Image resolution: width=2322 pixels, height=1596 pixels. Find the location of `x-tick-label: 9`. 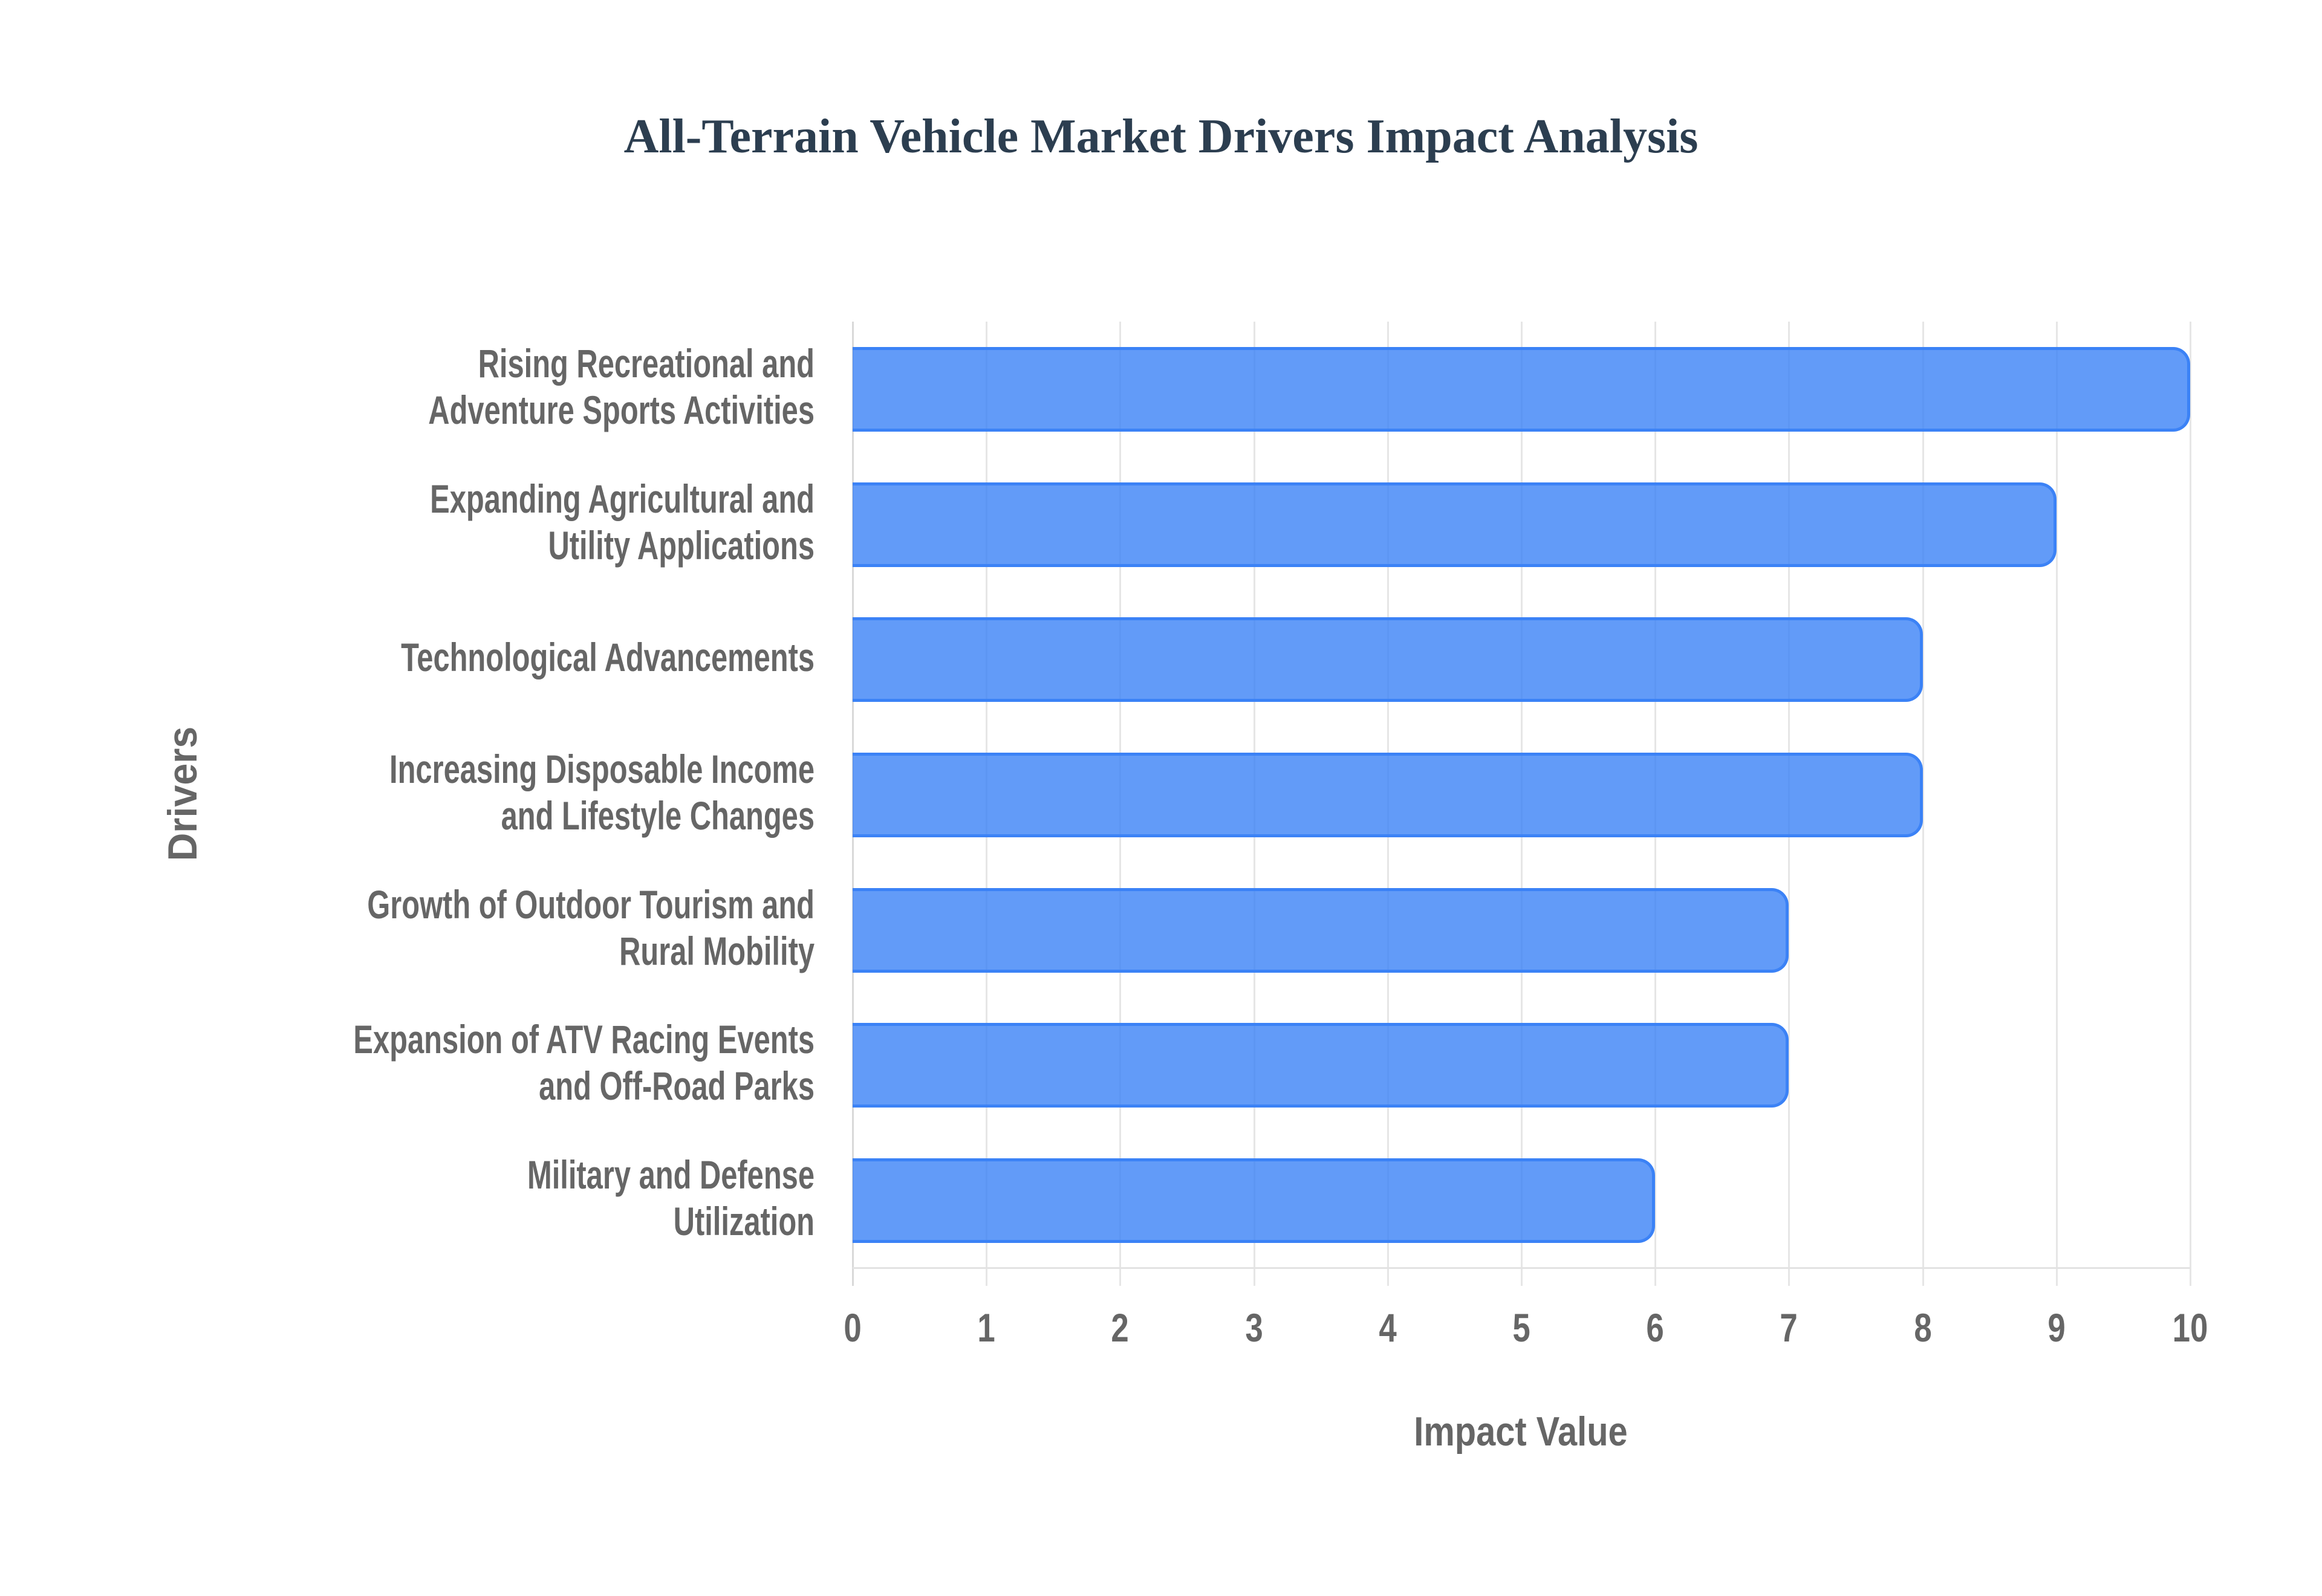

x-tick-label: 9 is located at coordinates (2056, 1327).